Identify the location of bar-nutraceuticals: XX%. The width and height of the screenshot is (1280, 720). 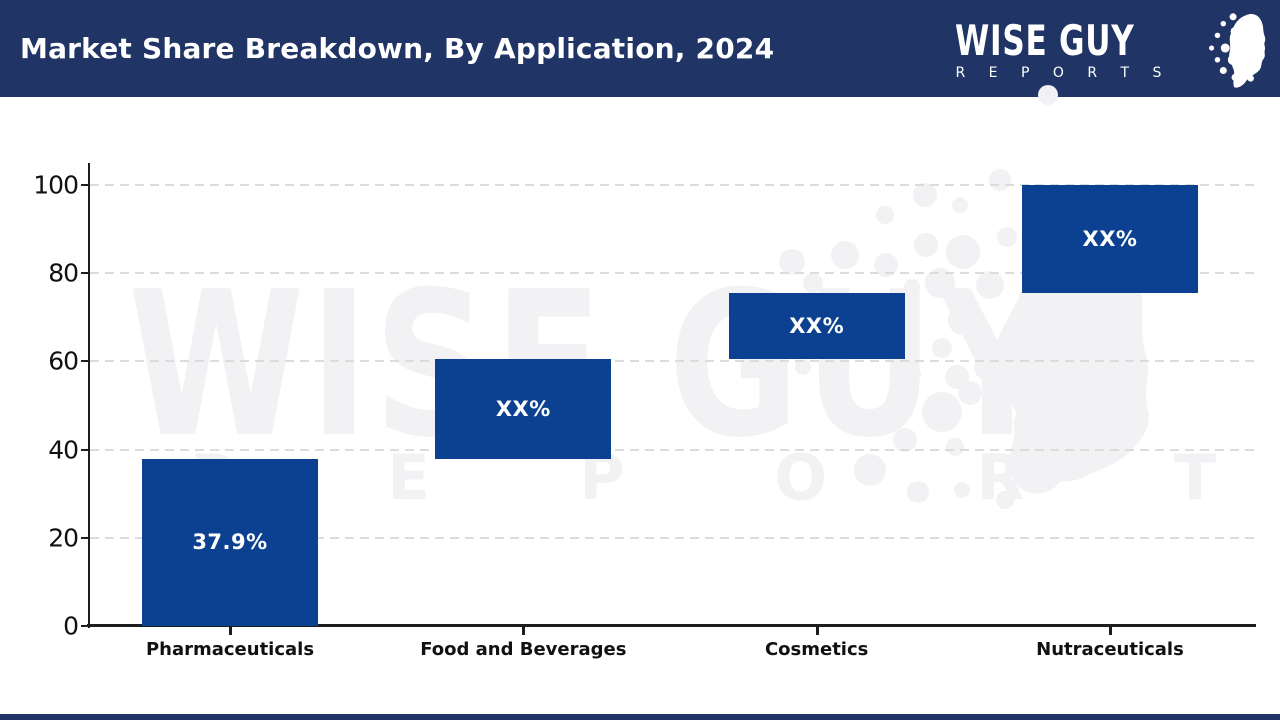
(1109, 239).